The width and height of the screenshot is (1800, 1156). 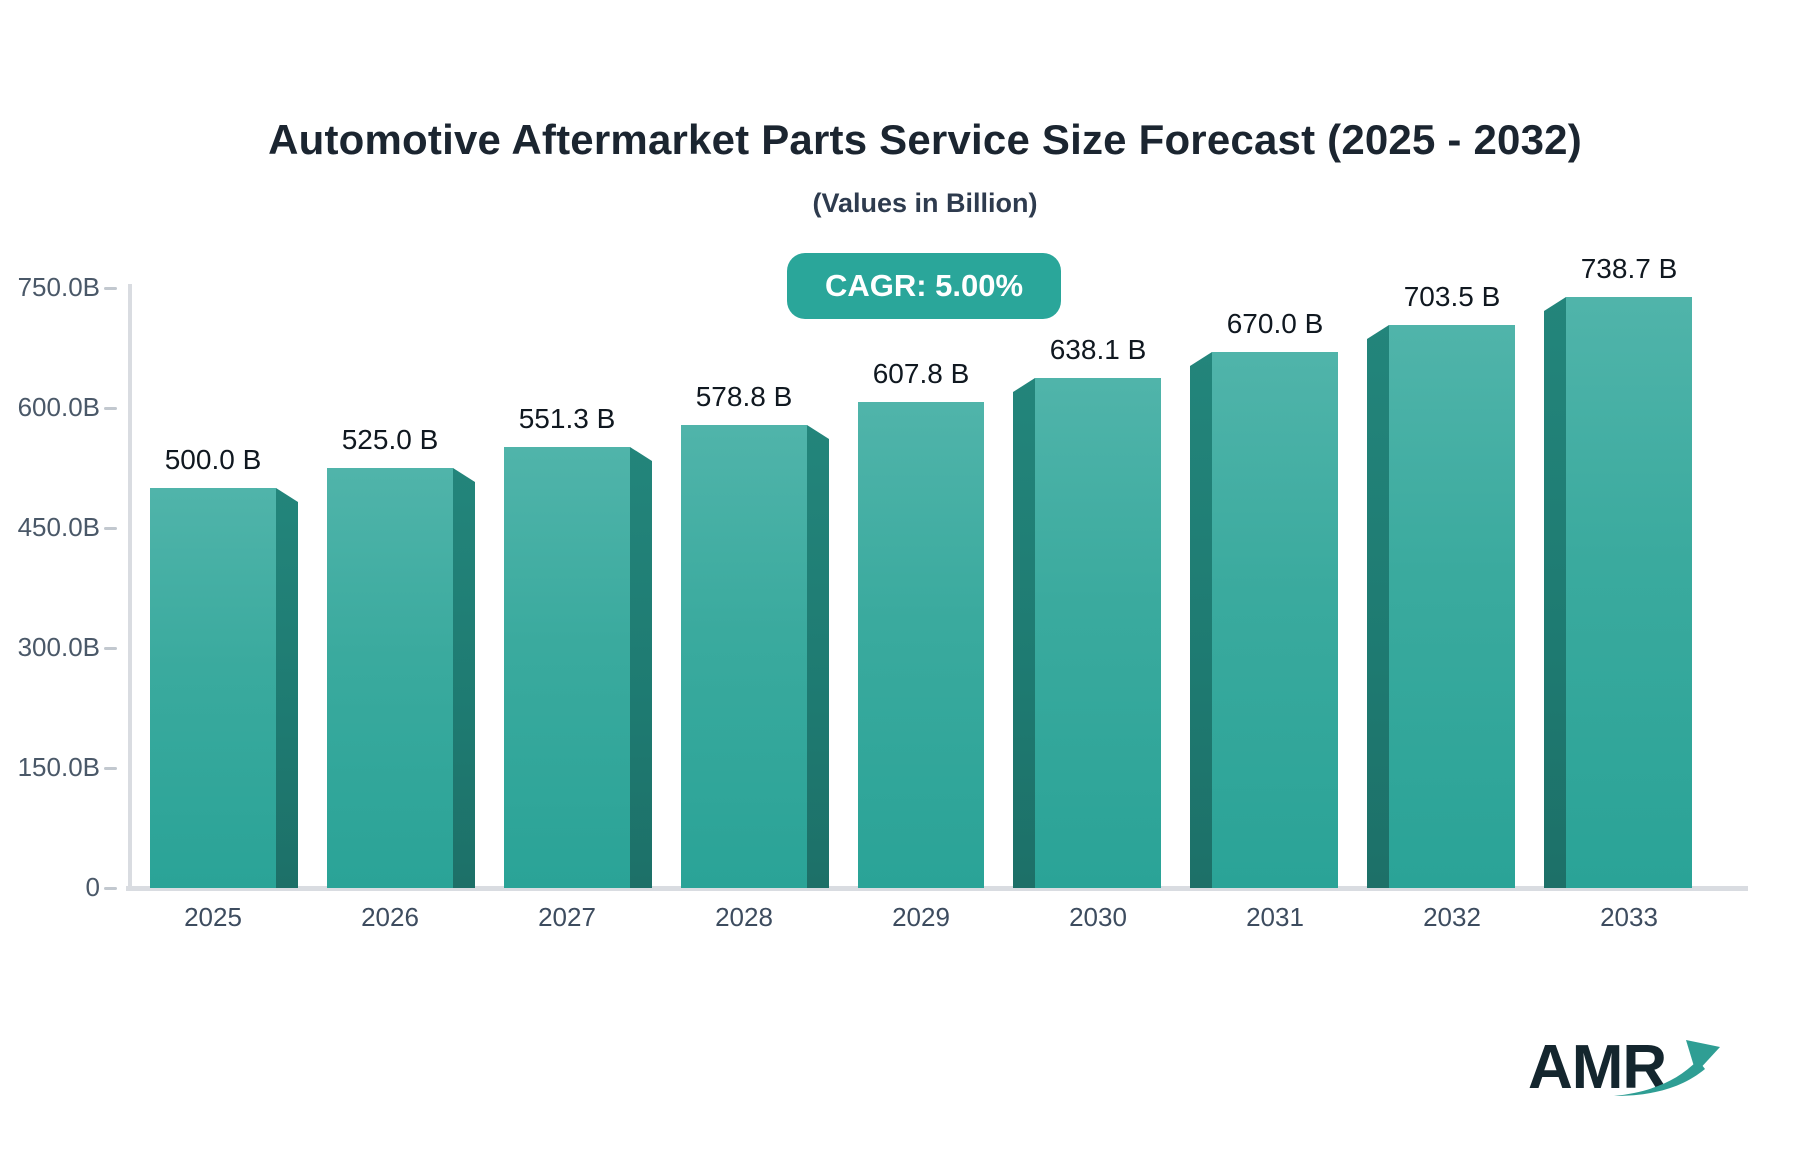 I want to click on bar-value-label: 551.3 B, so click(x=567, y=418).